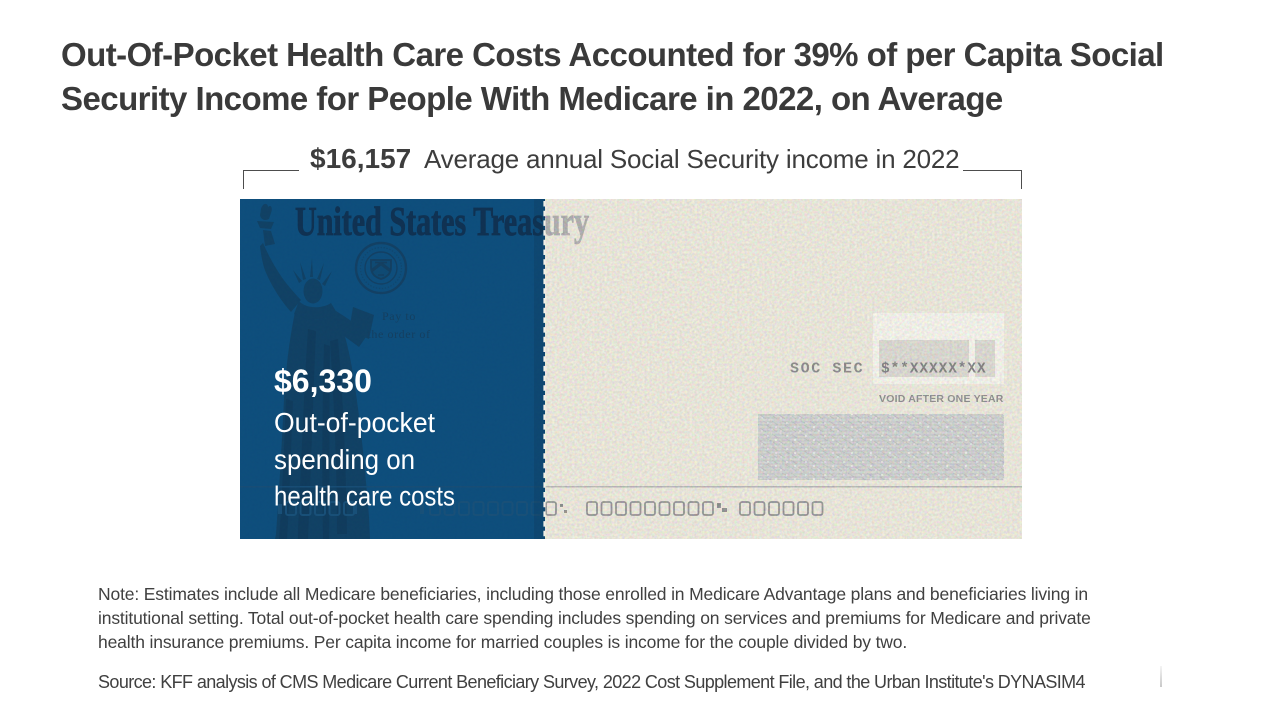 This screenshot has height=720, width=1280. What do you see at coordinates (344, 459) in the screenshot?
I see `svg-text: spending on` at bounding box center [344, 459].